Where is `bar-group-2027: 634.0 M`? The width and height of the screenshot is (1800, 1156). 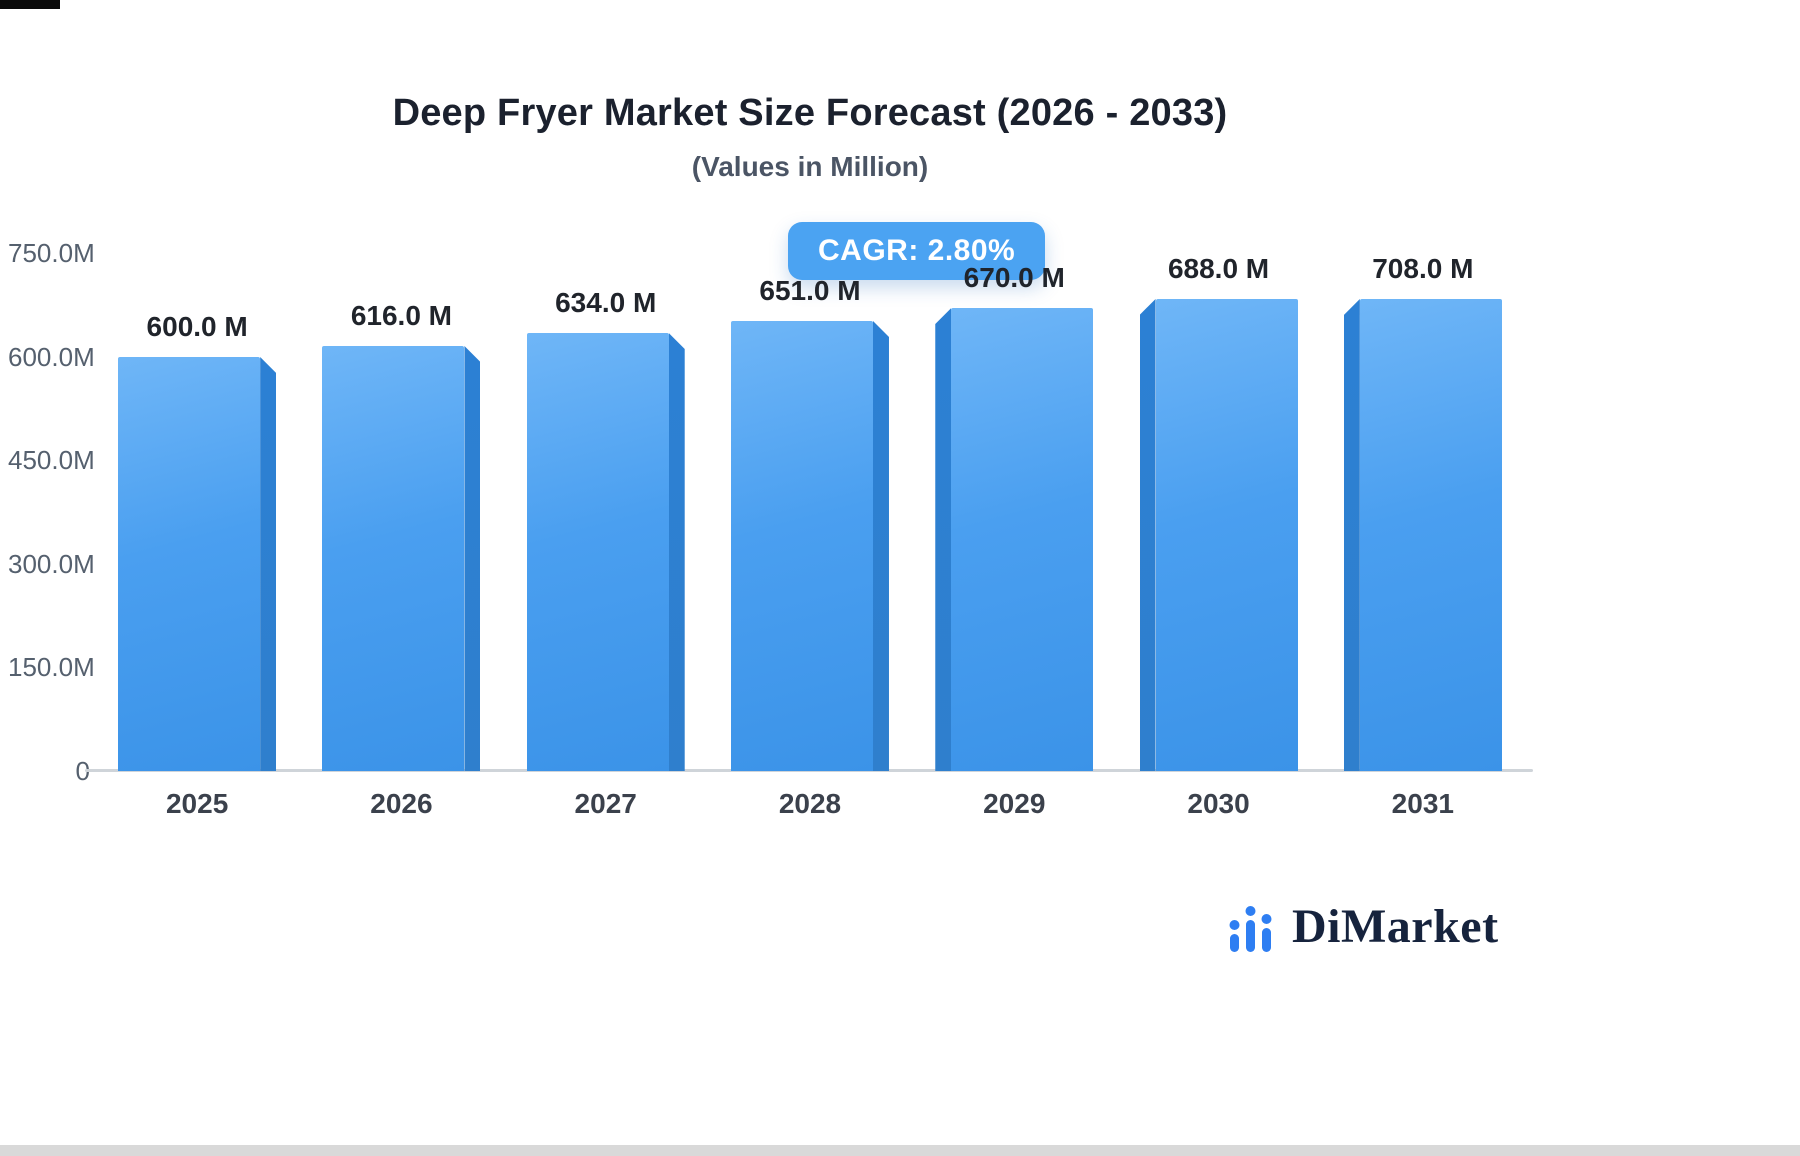 bar-group-2027: 634.0 M is located at coordinates (606, 512).